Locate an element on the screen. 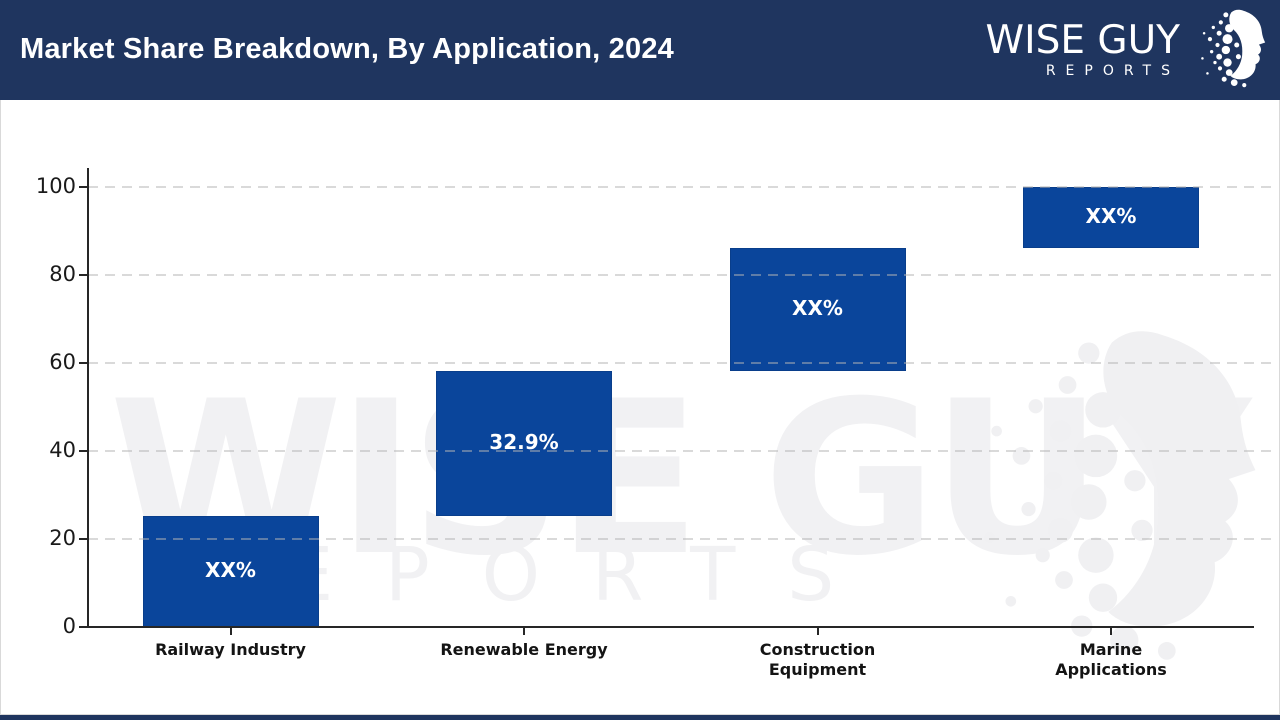 This screenshot has height=720, width=1280. watermark-face-icon is located at coordinates (1120, 495).